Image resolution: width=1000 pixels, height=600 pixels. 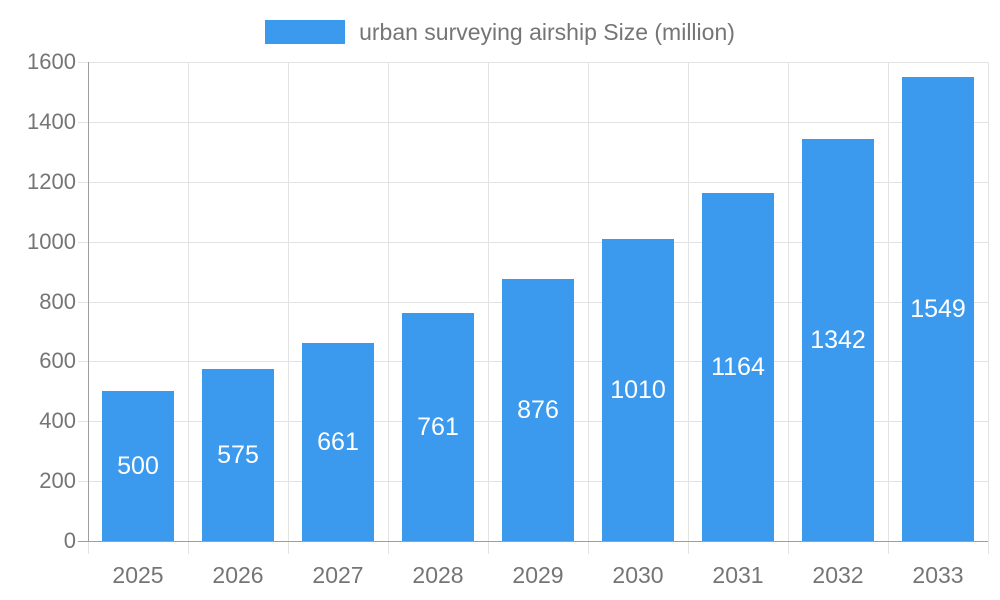 What do you see at coordinates (305, 32) in the screenshot?
I see `legend-swatch` at bounding box center [305, 32].